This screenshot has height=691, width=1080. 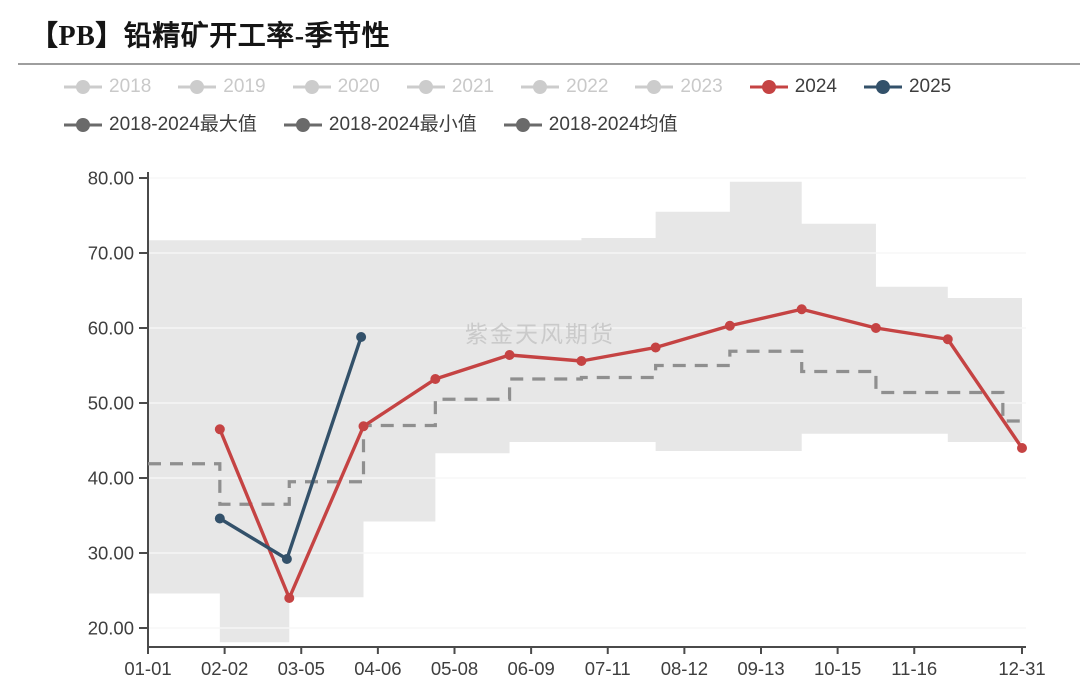 What do you see at coordinates (358, 86) in the screenshot?
I see `legend-label: 2020` at bounding box center [358, 86].